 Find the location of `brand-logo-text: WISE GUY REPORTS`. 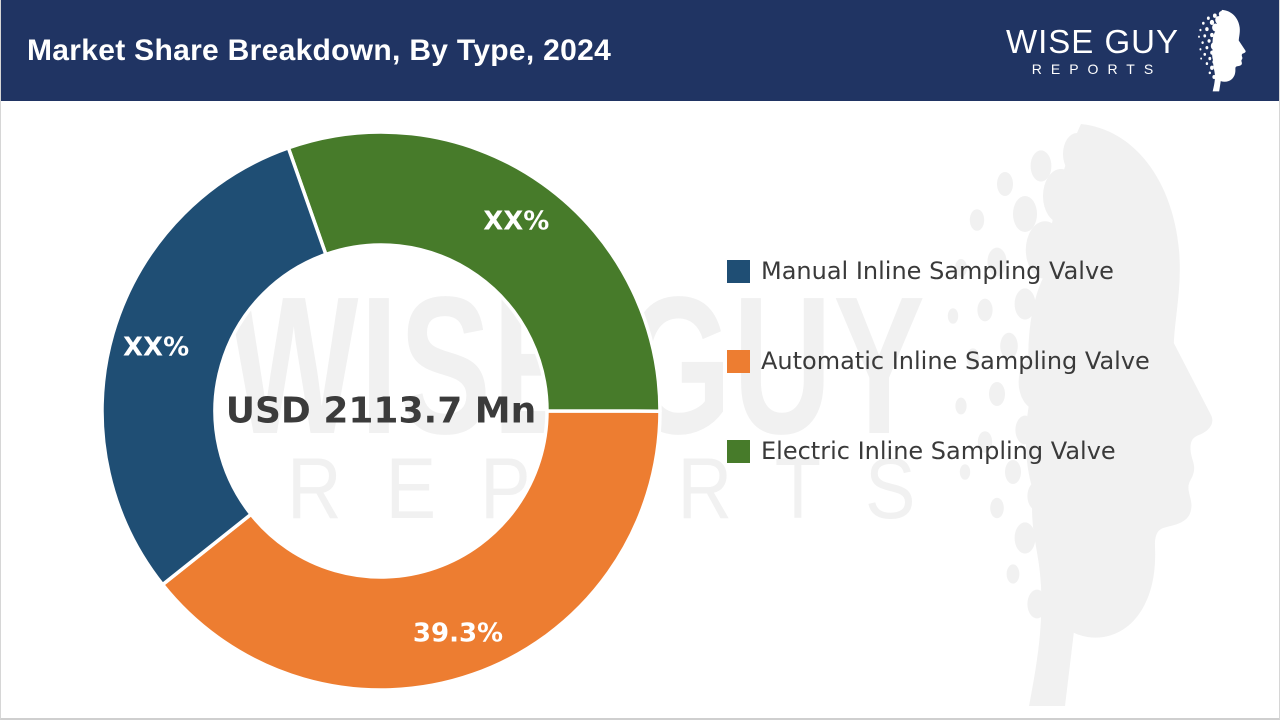

brand-logo-text: WISE GUY REPORTS is located at coordinates (1092, 50).